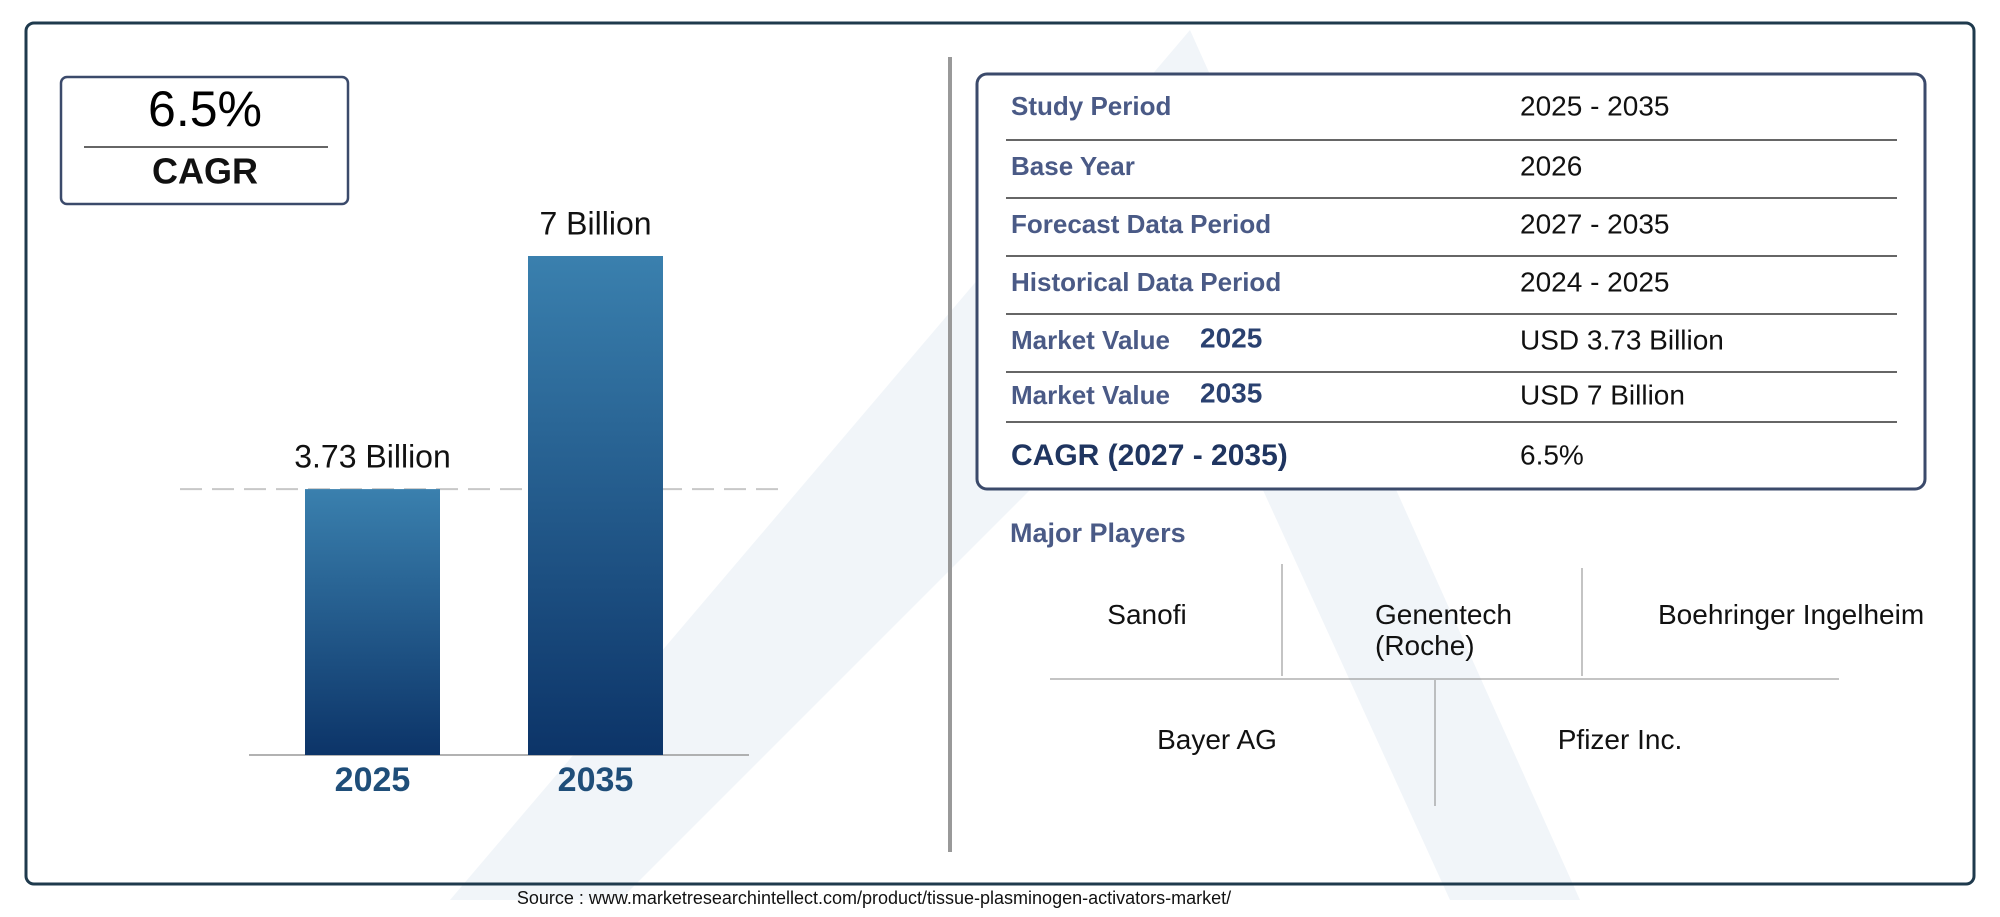  Describe the element at coordinates (1620, 739) in the screenshot. I see `player: Pfizer Inc.` at that location.